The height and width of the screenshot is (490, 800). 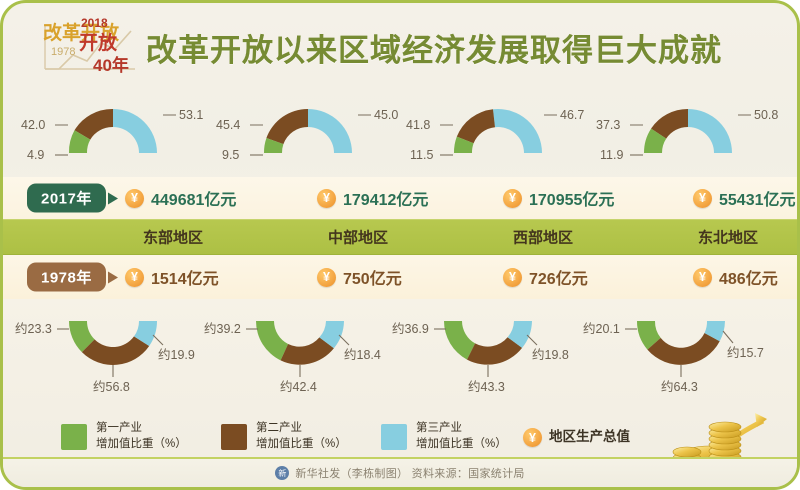 I want to click on gdp-value: 486亿元, so click(x=748, y=279).